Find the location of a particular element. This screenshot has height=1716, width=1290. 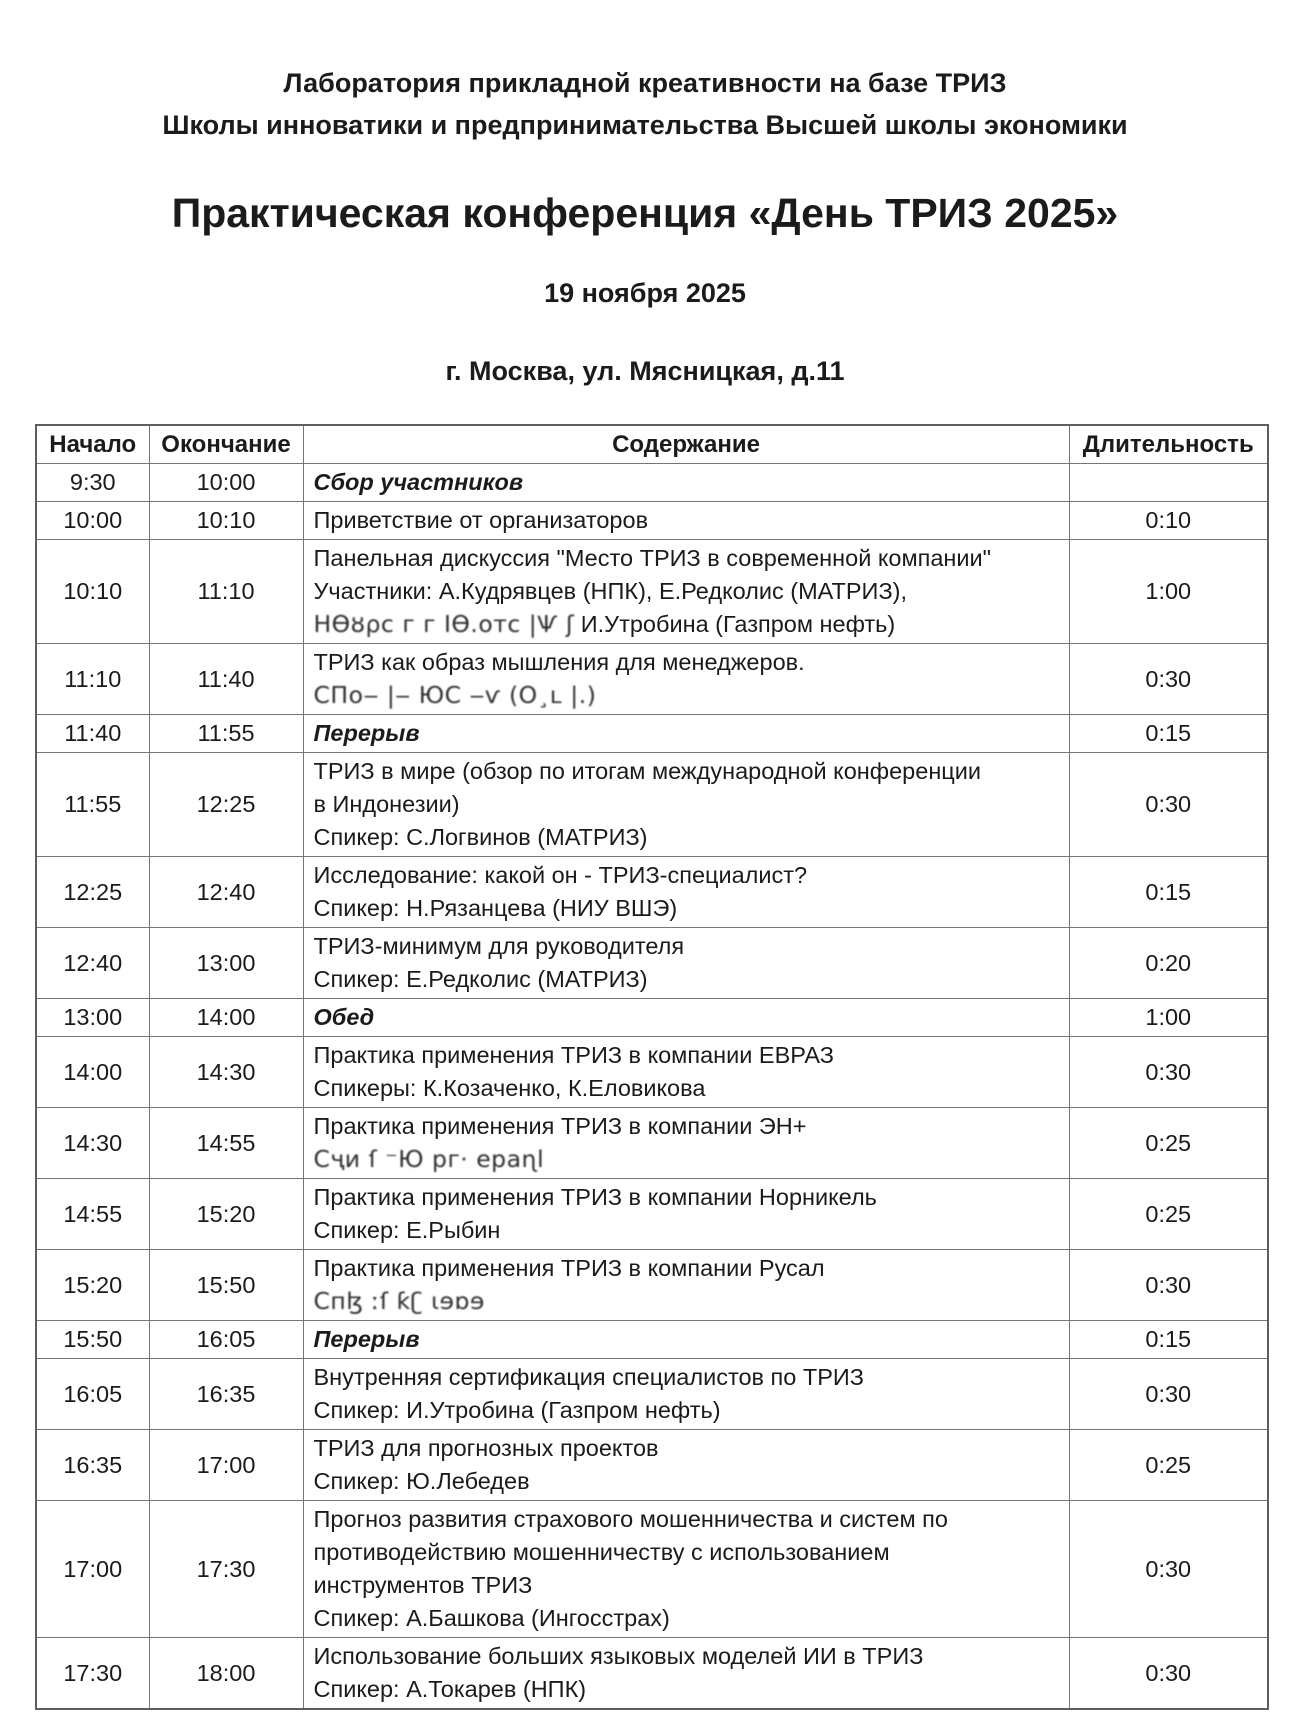

content-text: Спикер: С.Логвинов (МАТРИЗ) is located at coordinates (480, 837).